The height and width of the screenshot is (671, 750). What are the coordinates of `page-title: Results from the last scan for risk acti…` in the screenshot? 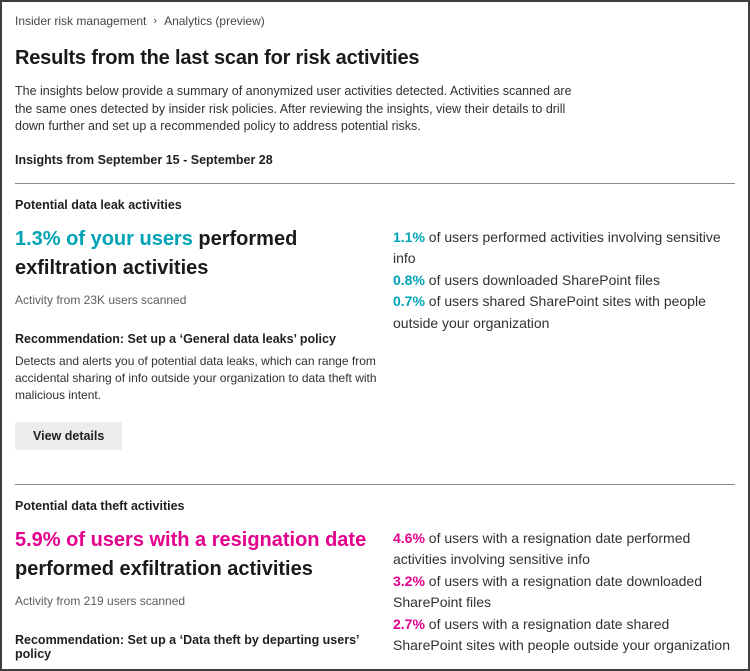 It's located at (217, 58).